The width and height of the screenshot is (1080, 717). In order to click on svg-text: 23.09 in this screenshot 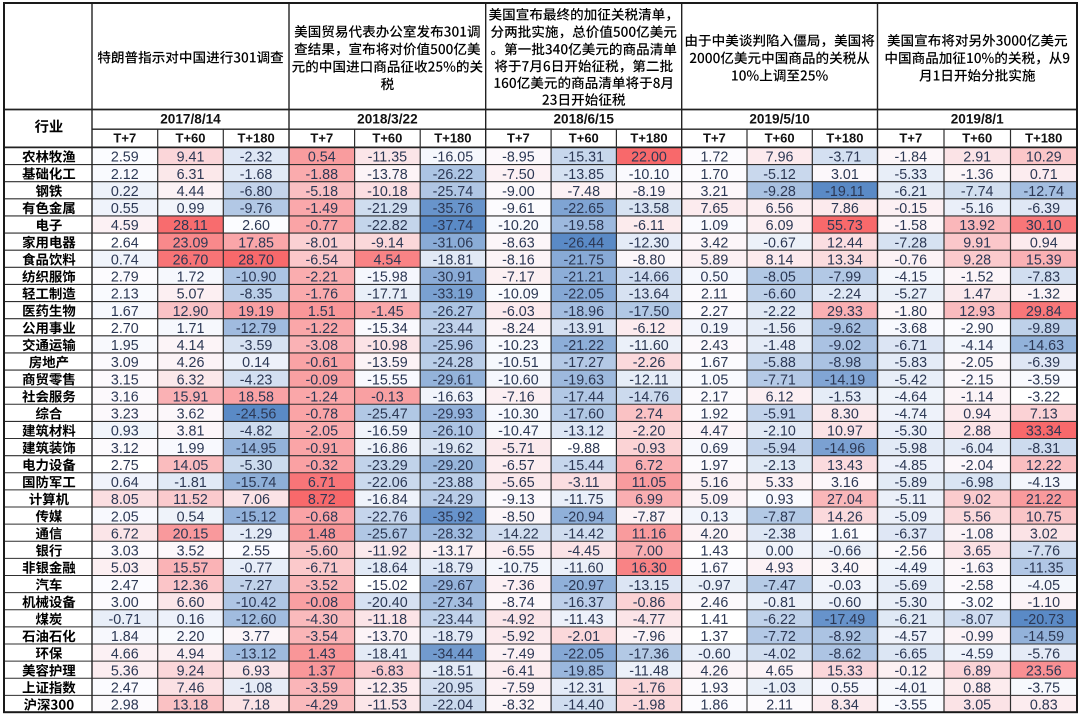, I will do `click(191, 243)`.